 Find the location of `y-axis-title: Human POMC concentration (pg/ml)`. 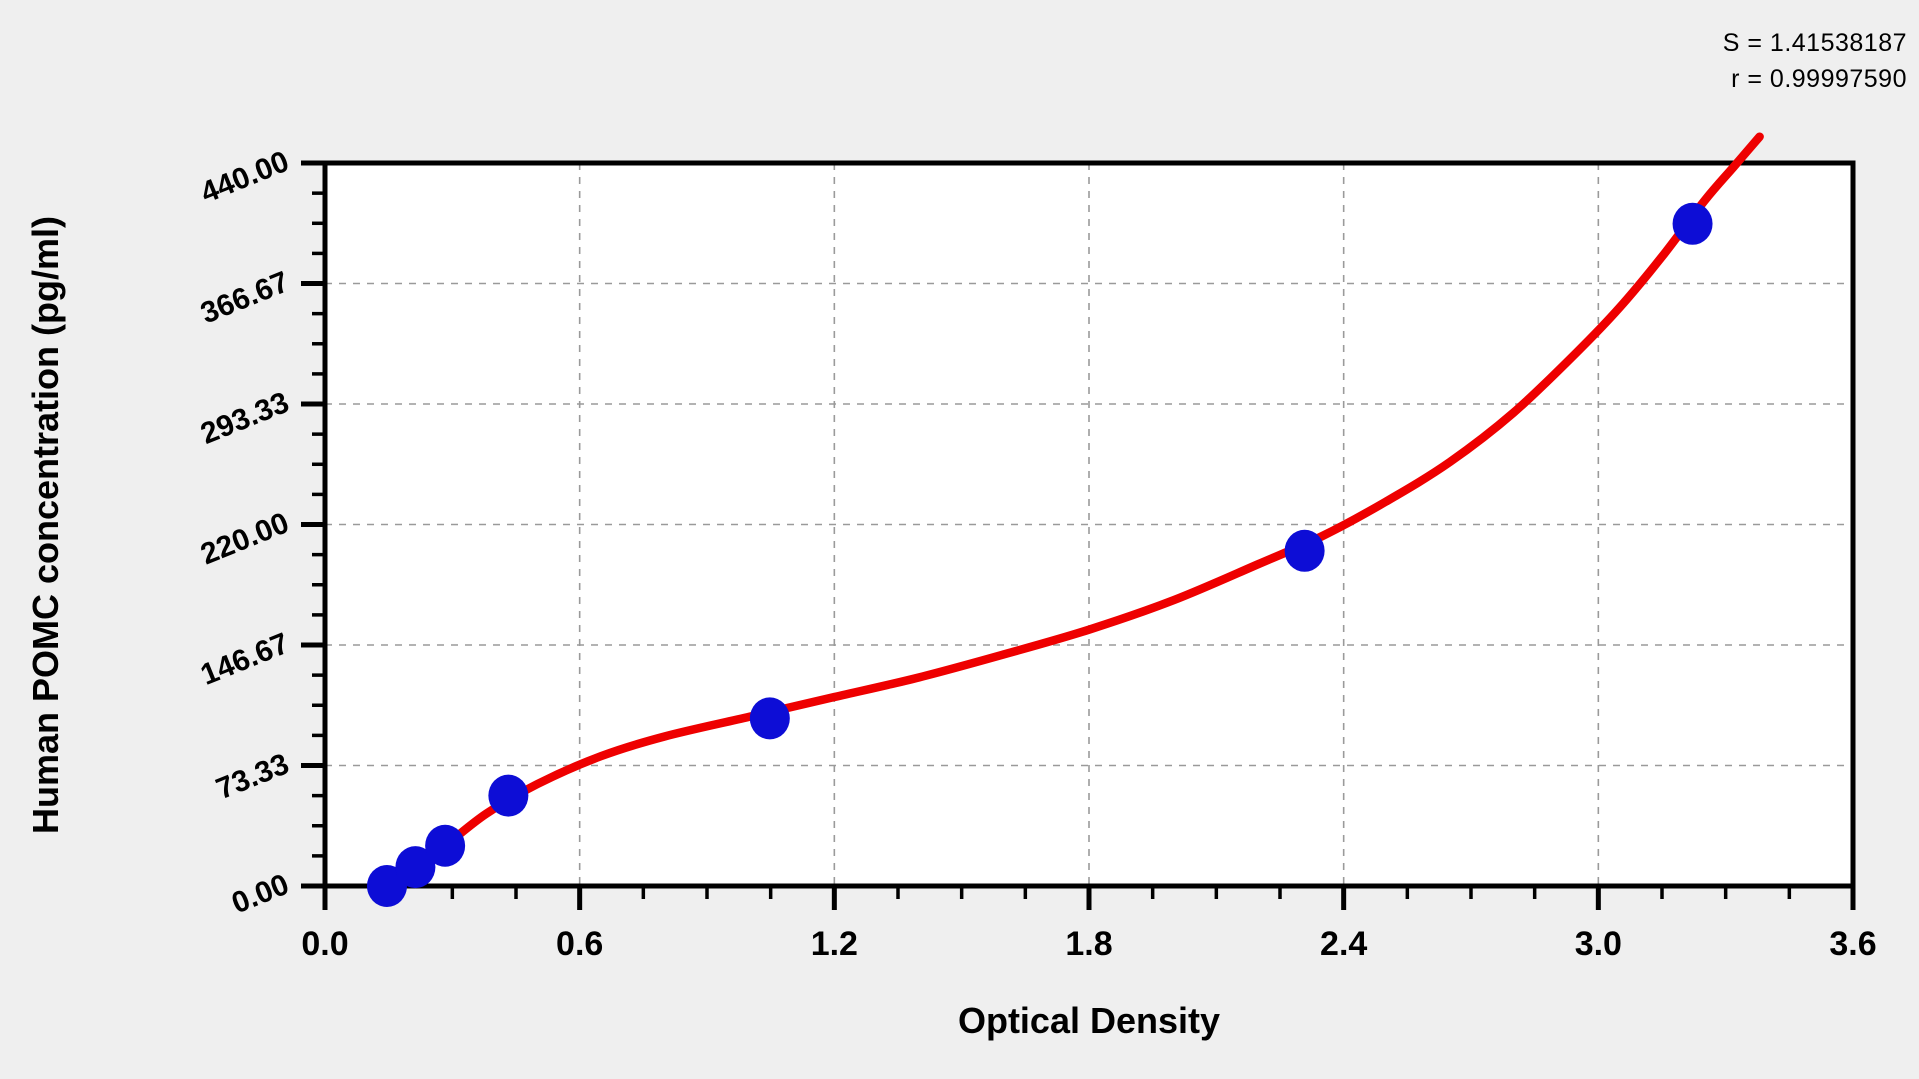

y-axis-title: Human POMC concentration (pg/ml) is located at coordinates (45, 525).